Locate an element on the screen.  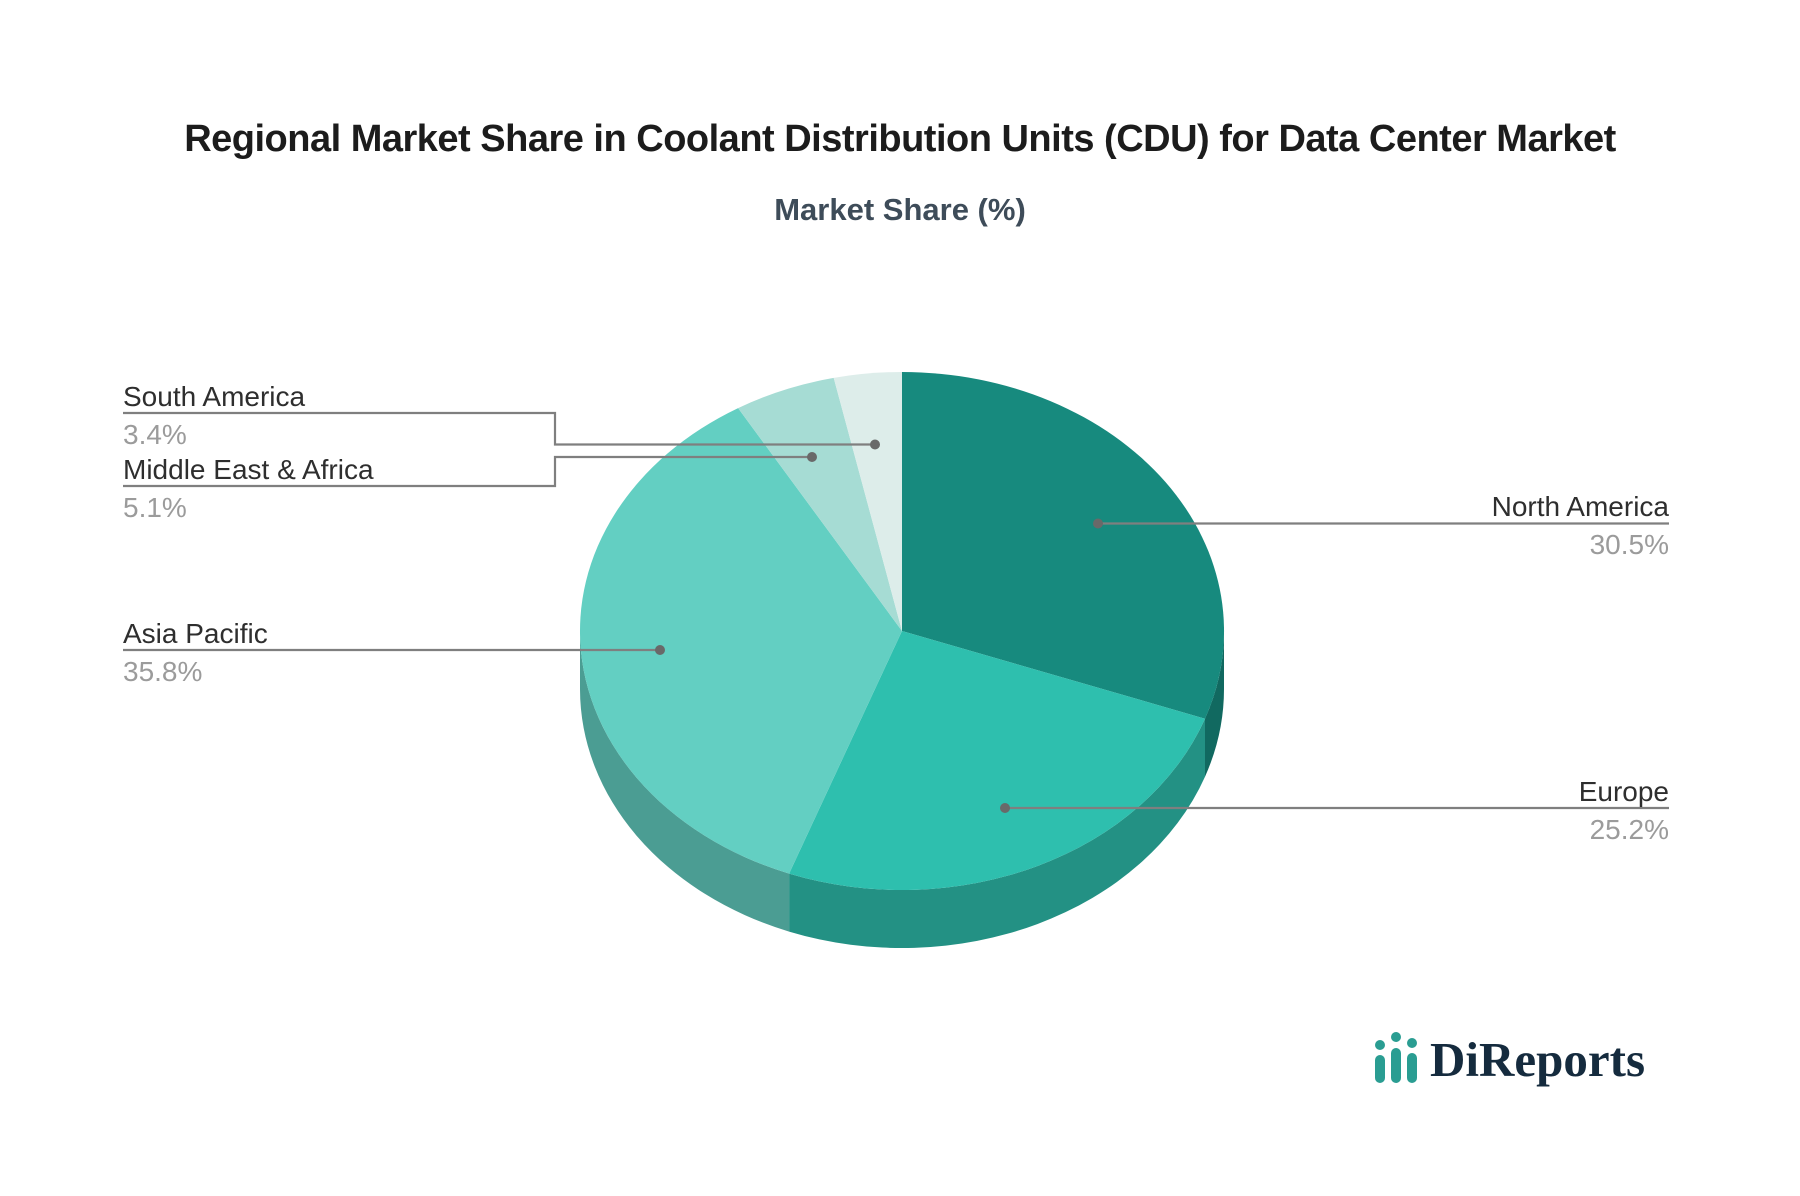
leader-dot-europe is located at coordinates (1005, 808).